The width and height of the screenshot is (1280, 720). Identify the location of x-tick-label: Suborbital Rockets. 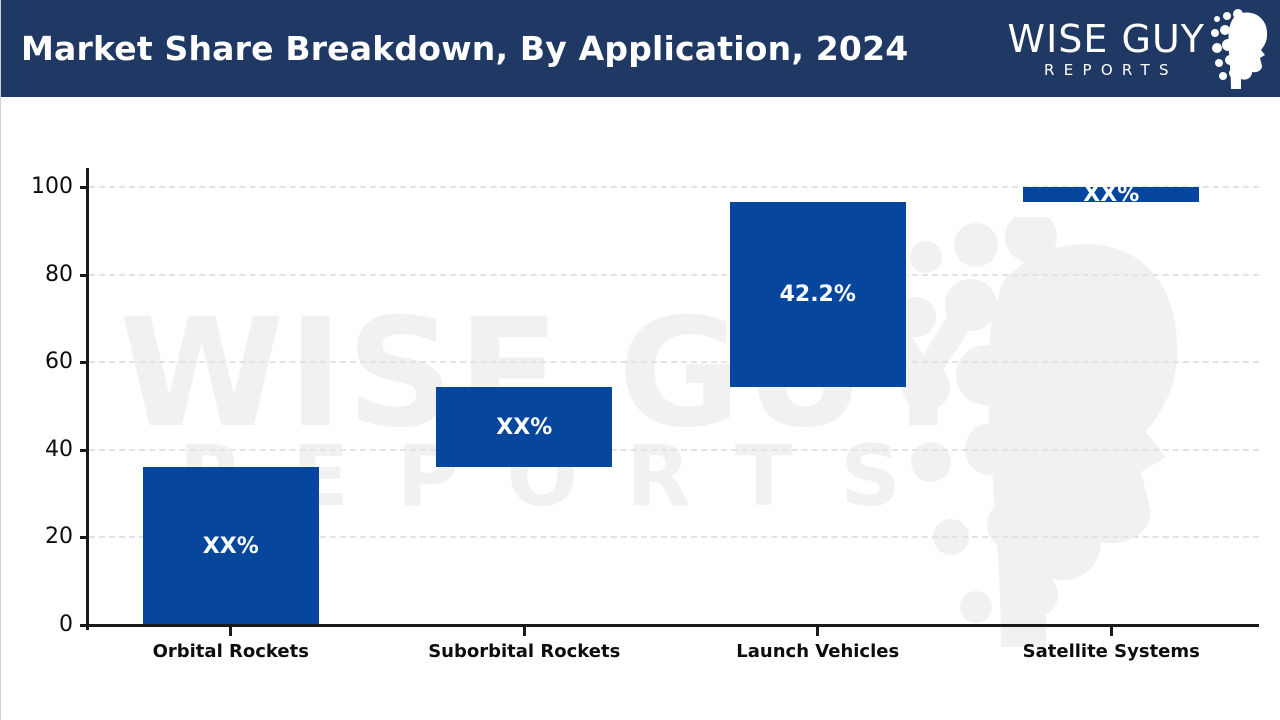
(524, 651).